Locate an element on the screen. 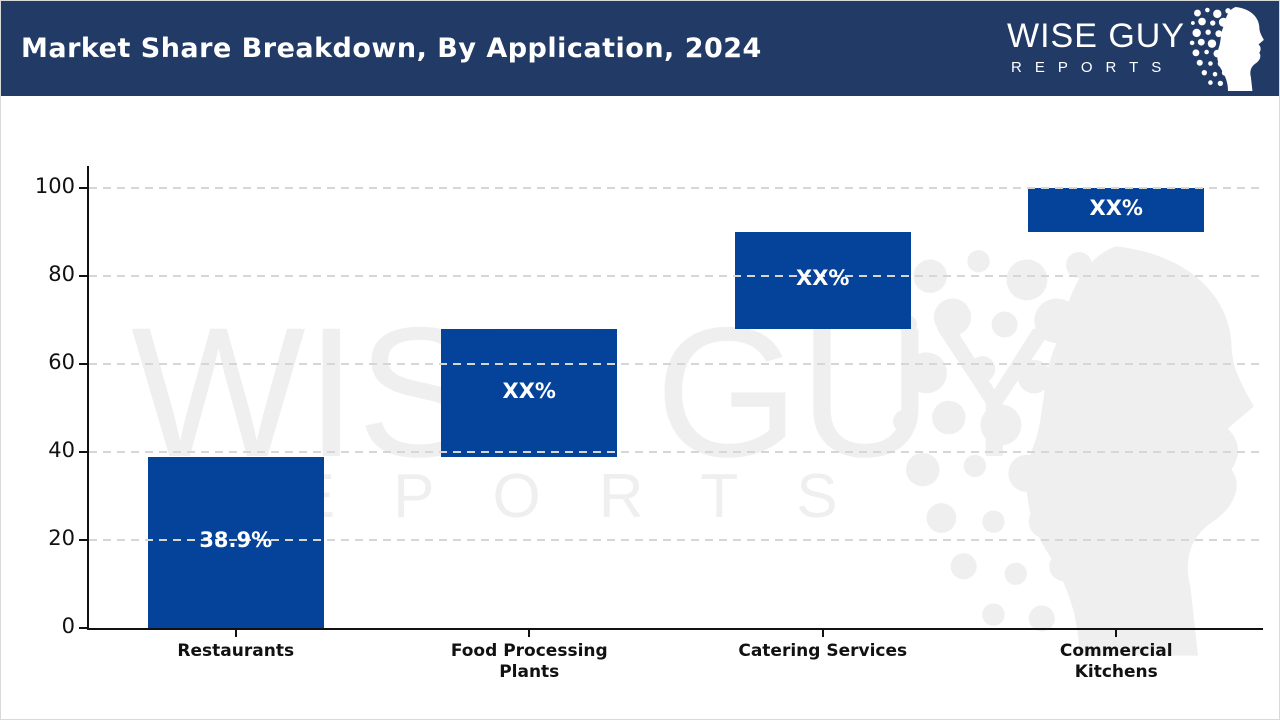 The width and height of the screenshot is (1280, 720). y-axis-line is located at coordinates (88, 398).